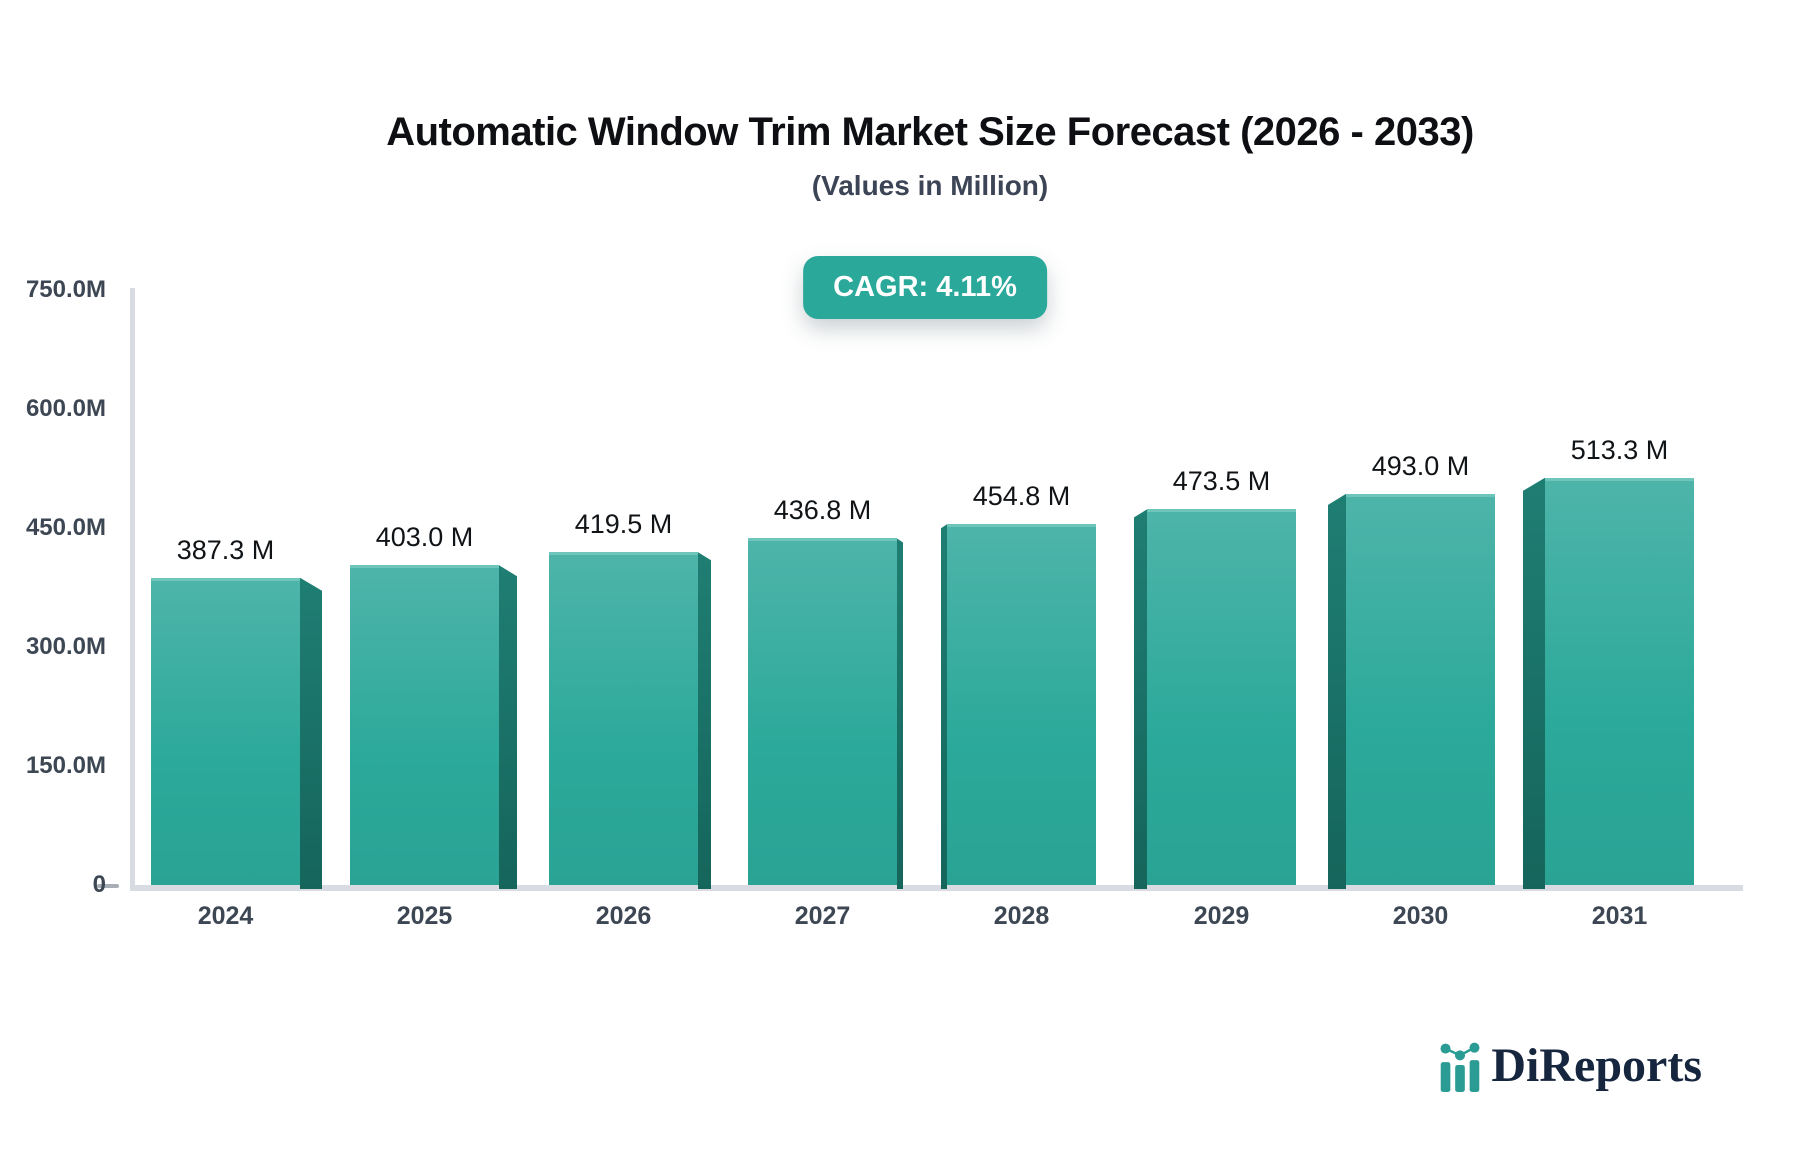 The height and width of the screenshot is (1156, 1800). Describe the element at coordinates (424, 537) in the screenshot. I see `bar-value-label: 403.0 M` at that location.